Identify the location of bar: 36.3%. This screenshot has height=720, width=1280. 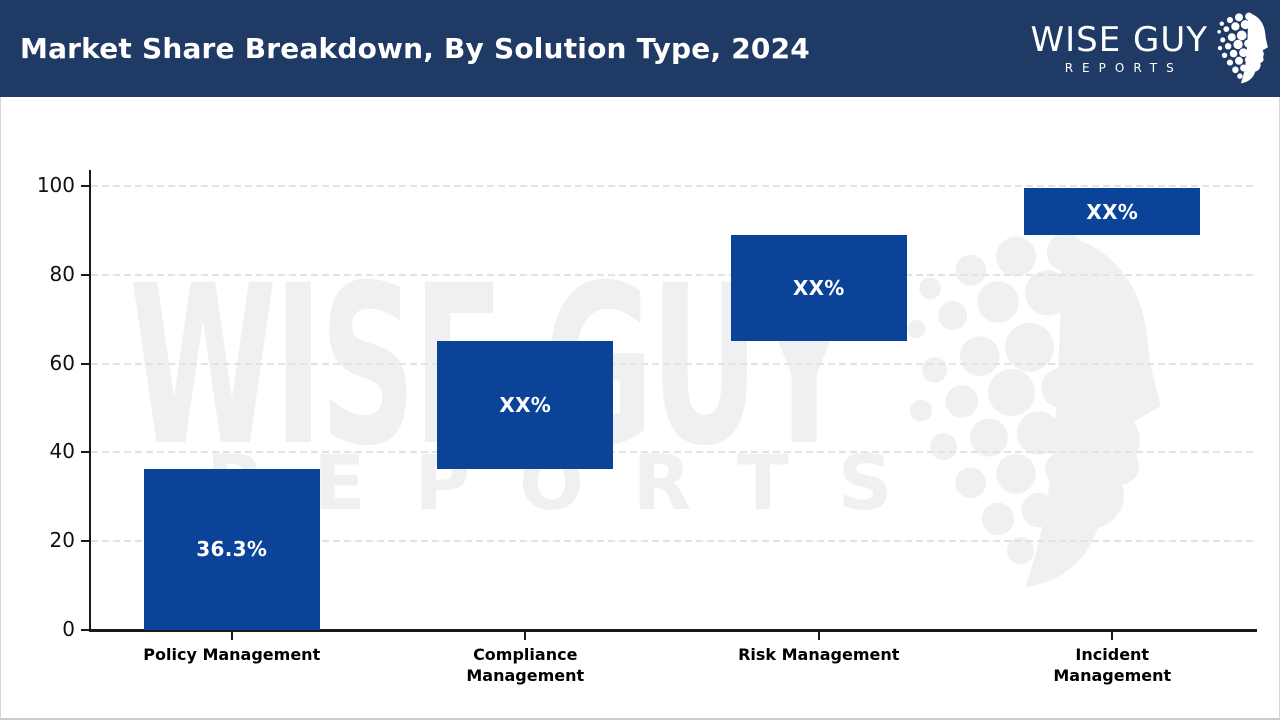
(231, 549).